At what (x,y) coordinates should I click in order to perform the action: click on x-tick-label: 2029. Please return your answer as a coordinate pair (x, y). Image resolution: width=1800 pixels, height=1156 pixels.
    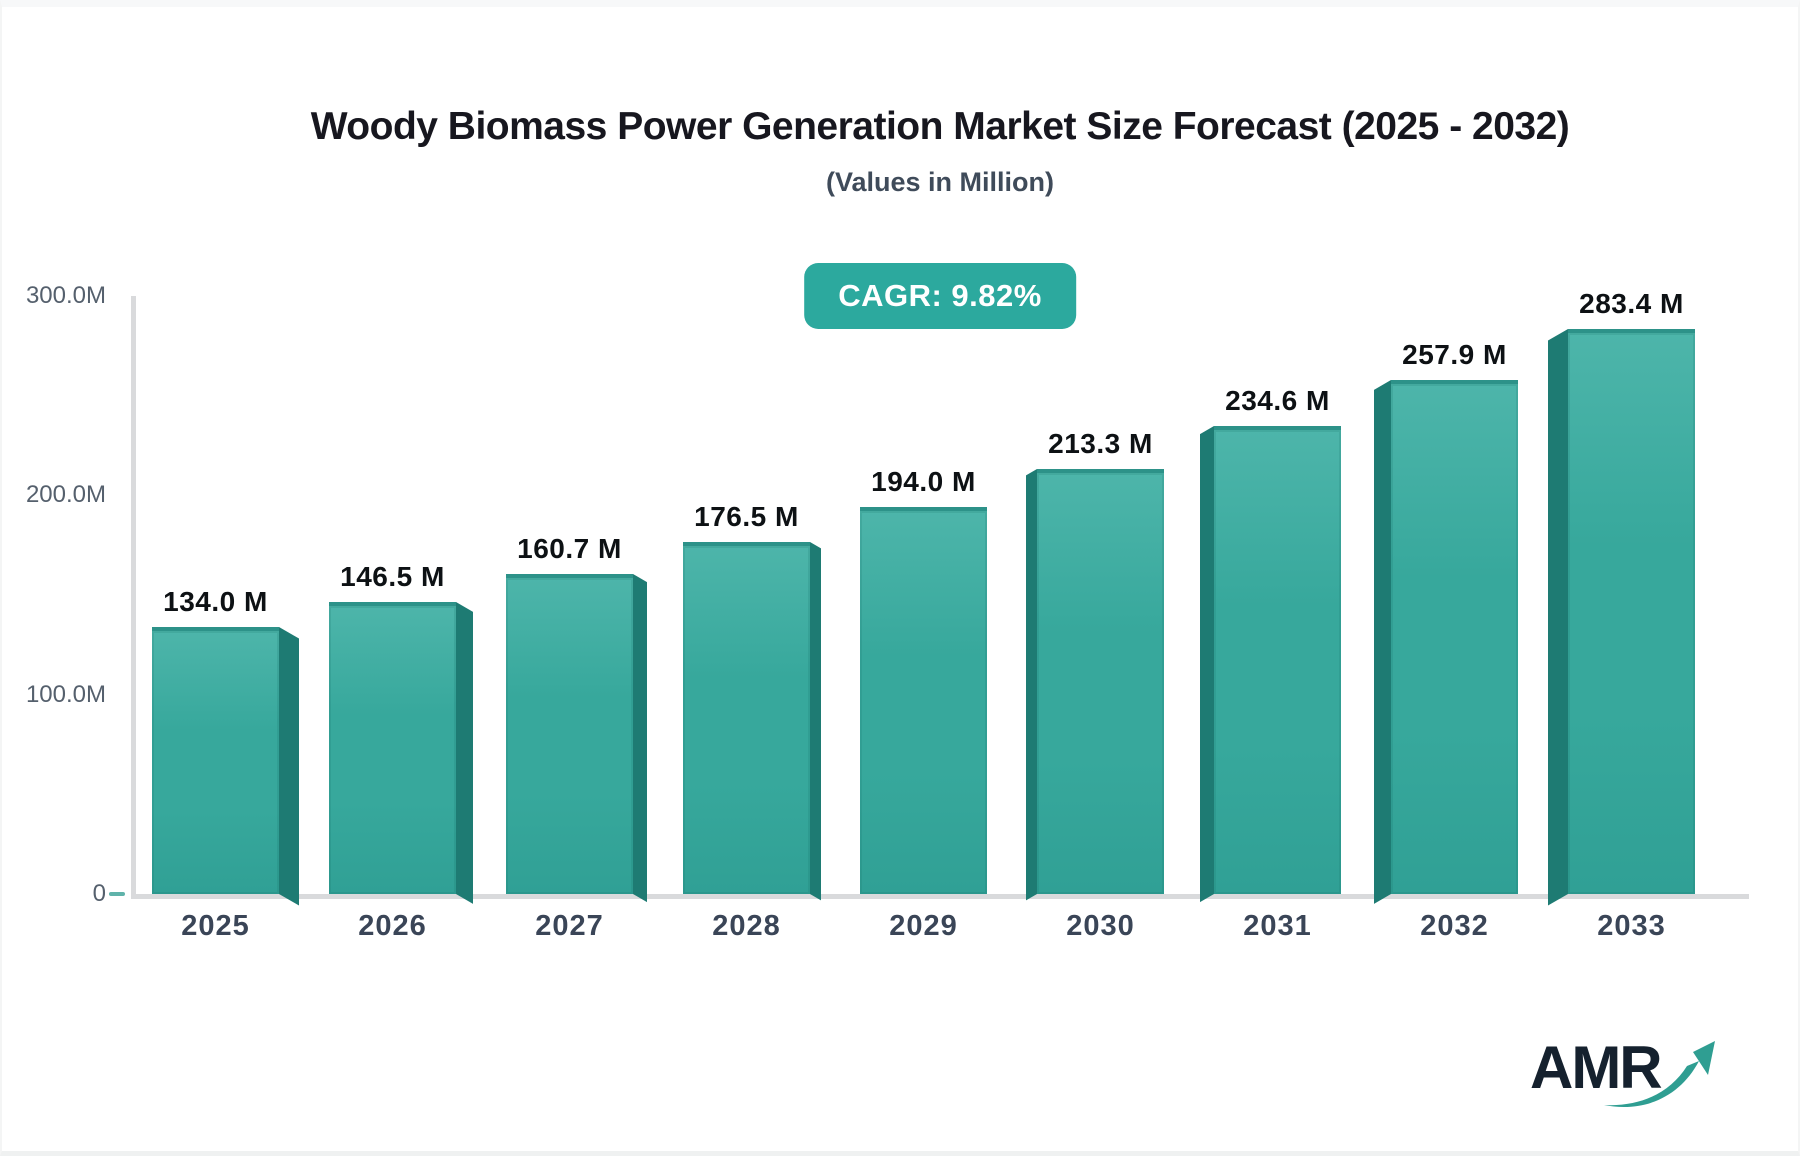
    Looking at the image, I should click on (923, 926).